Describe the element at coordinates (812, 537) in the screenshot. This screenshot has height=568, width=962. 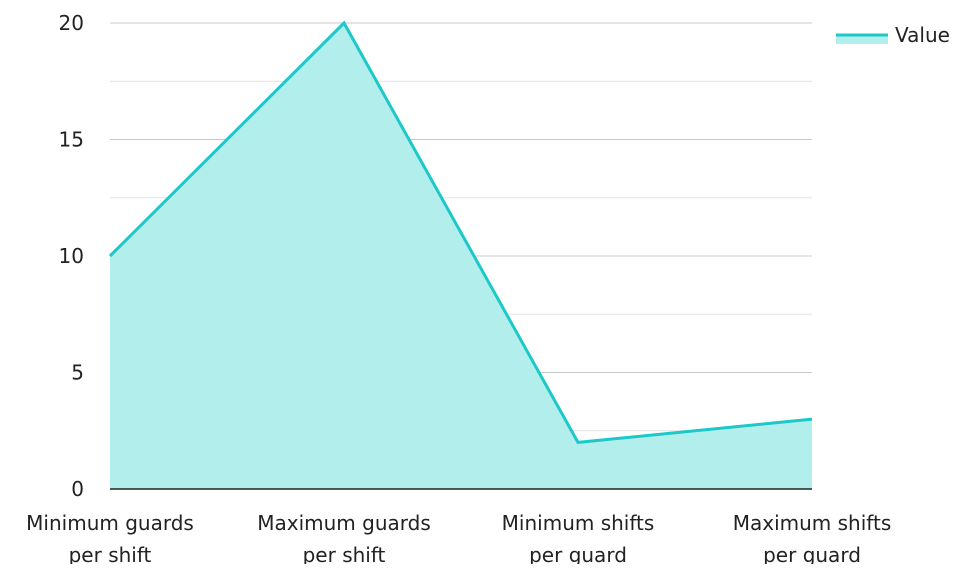
I see `x-tick-label: Maximum shifts per guard` at that location.